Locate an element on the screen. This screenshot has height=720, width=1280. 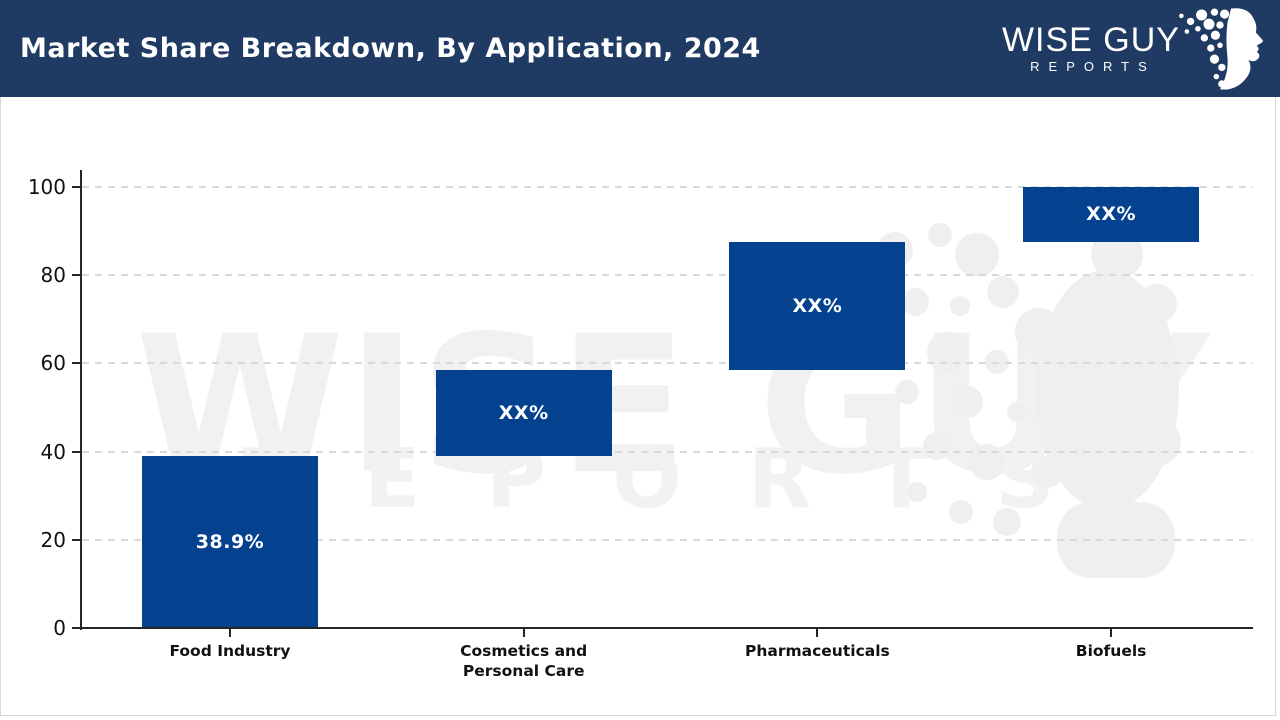
x-tick-label-line: Cosmetics and is located at coordinates (524, 651).